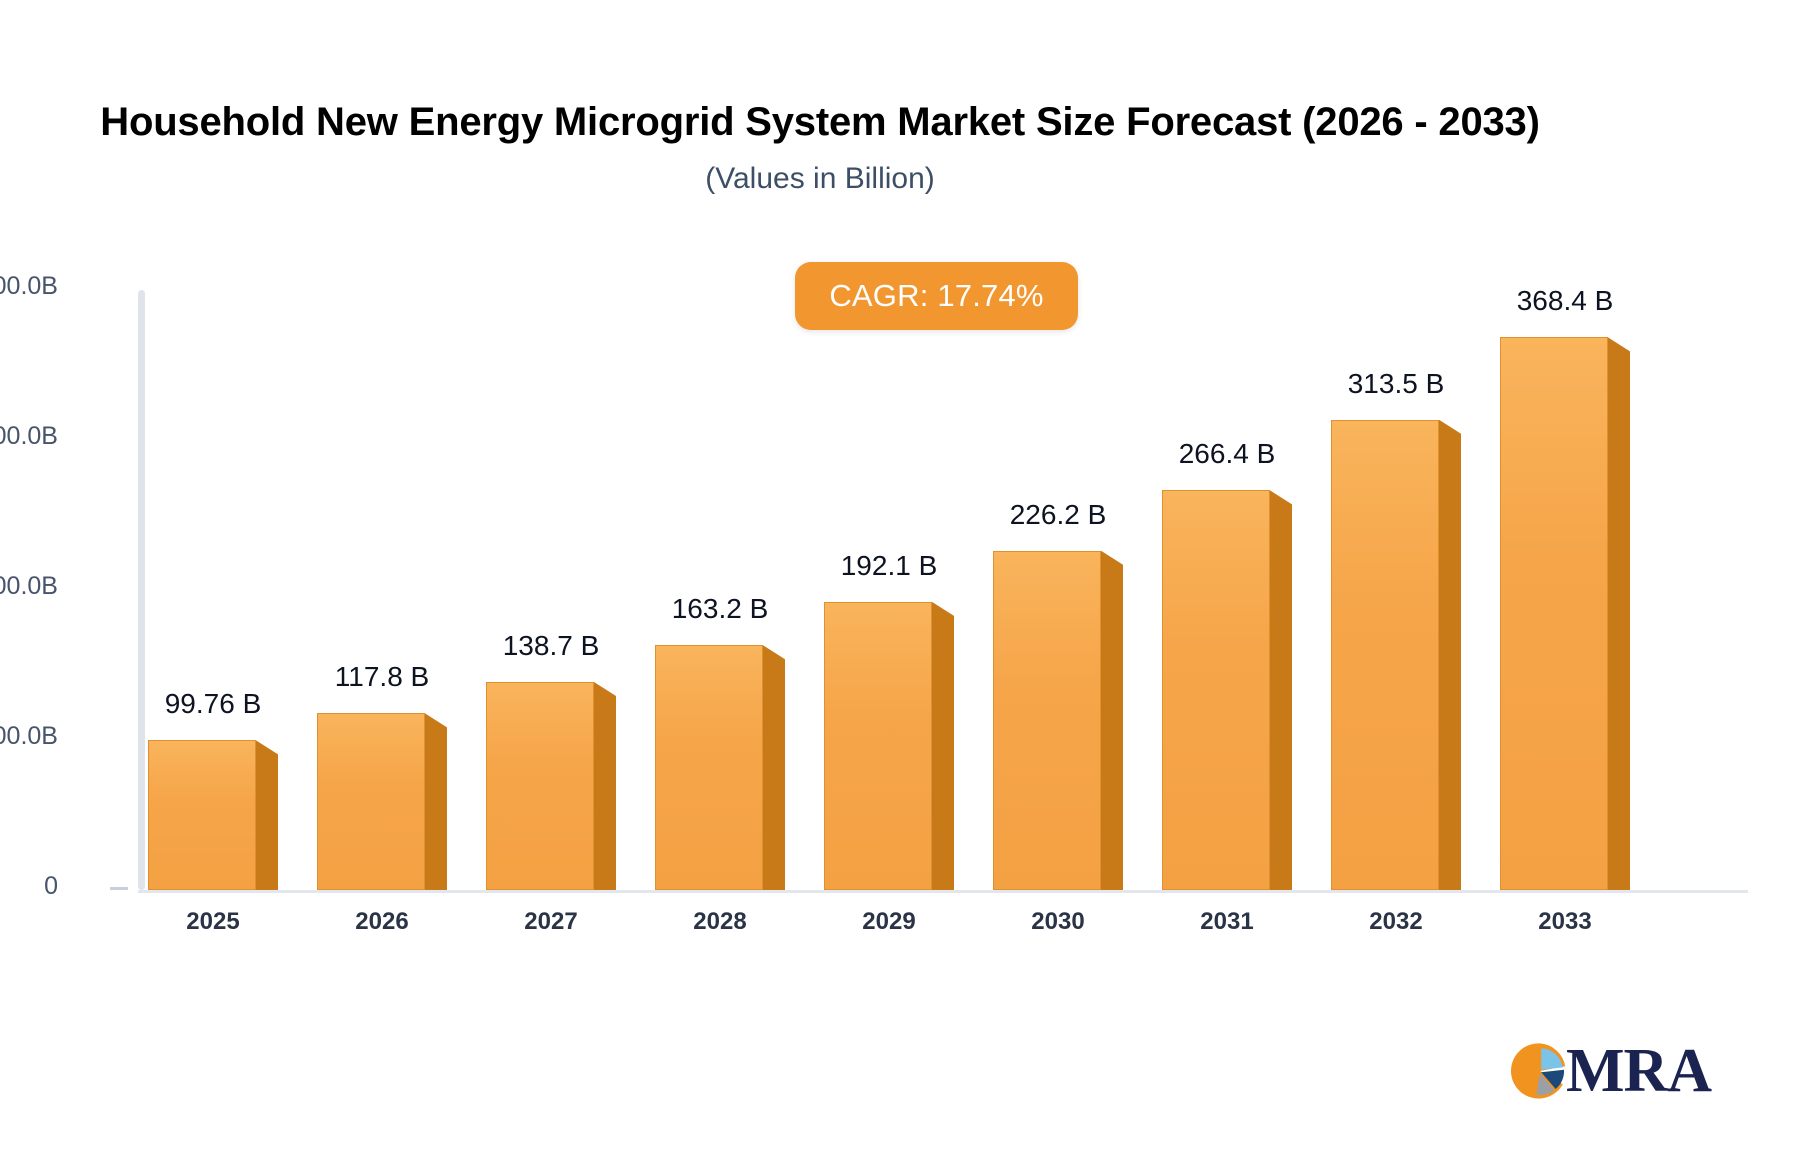 This screenshot has height=1156, width=1800. I want to click on y-tick-label-300: 300.0B, so click(29, 436).